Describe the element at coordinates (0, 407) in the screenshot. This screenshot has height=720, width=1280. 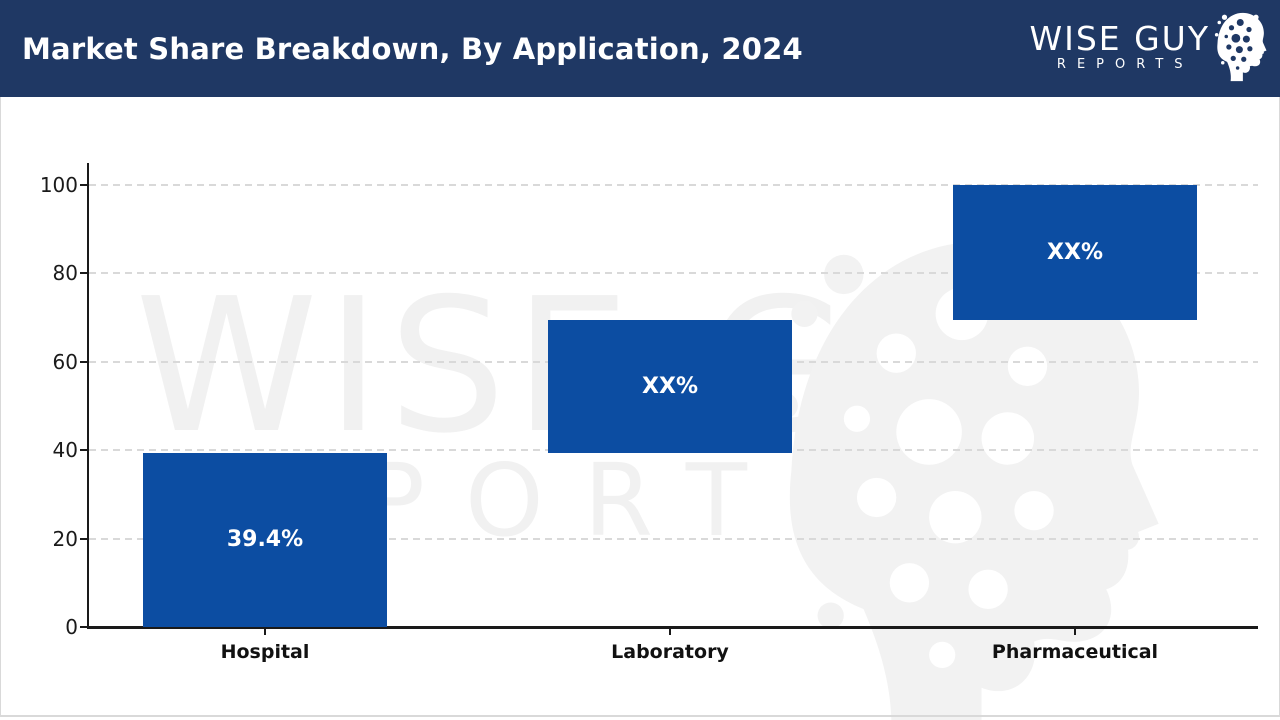
I see `left-edge-line` at that location.